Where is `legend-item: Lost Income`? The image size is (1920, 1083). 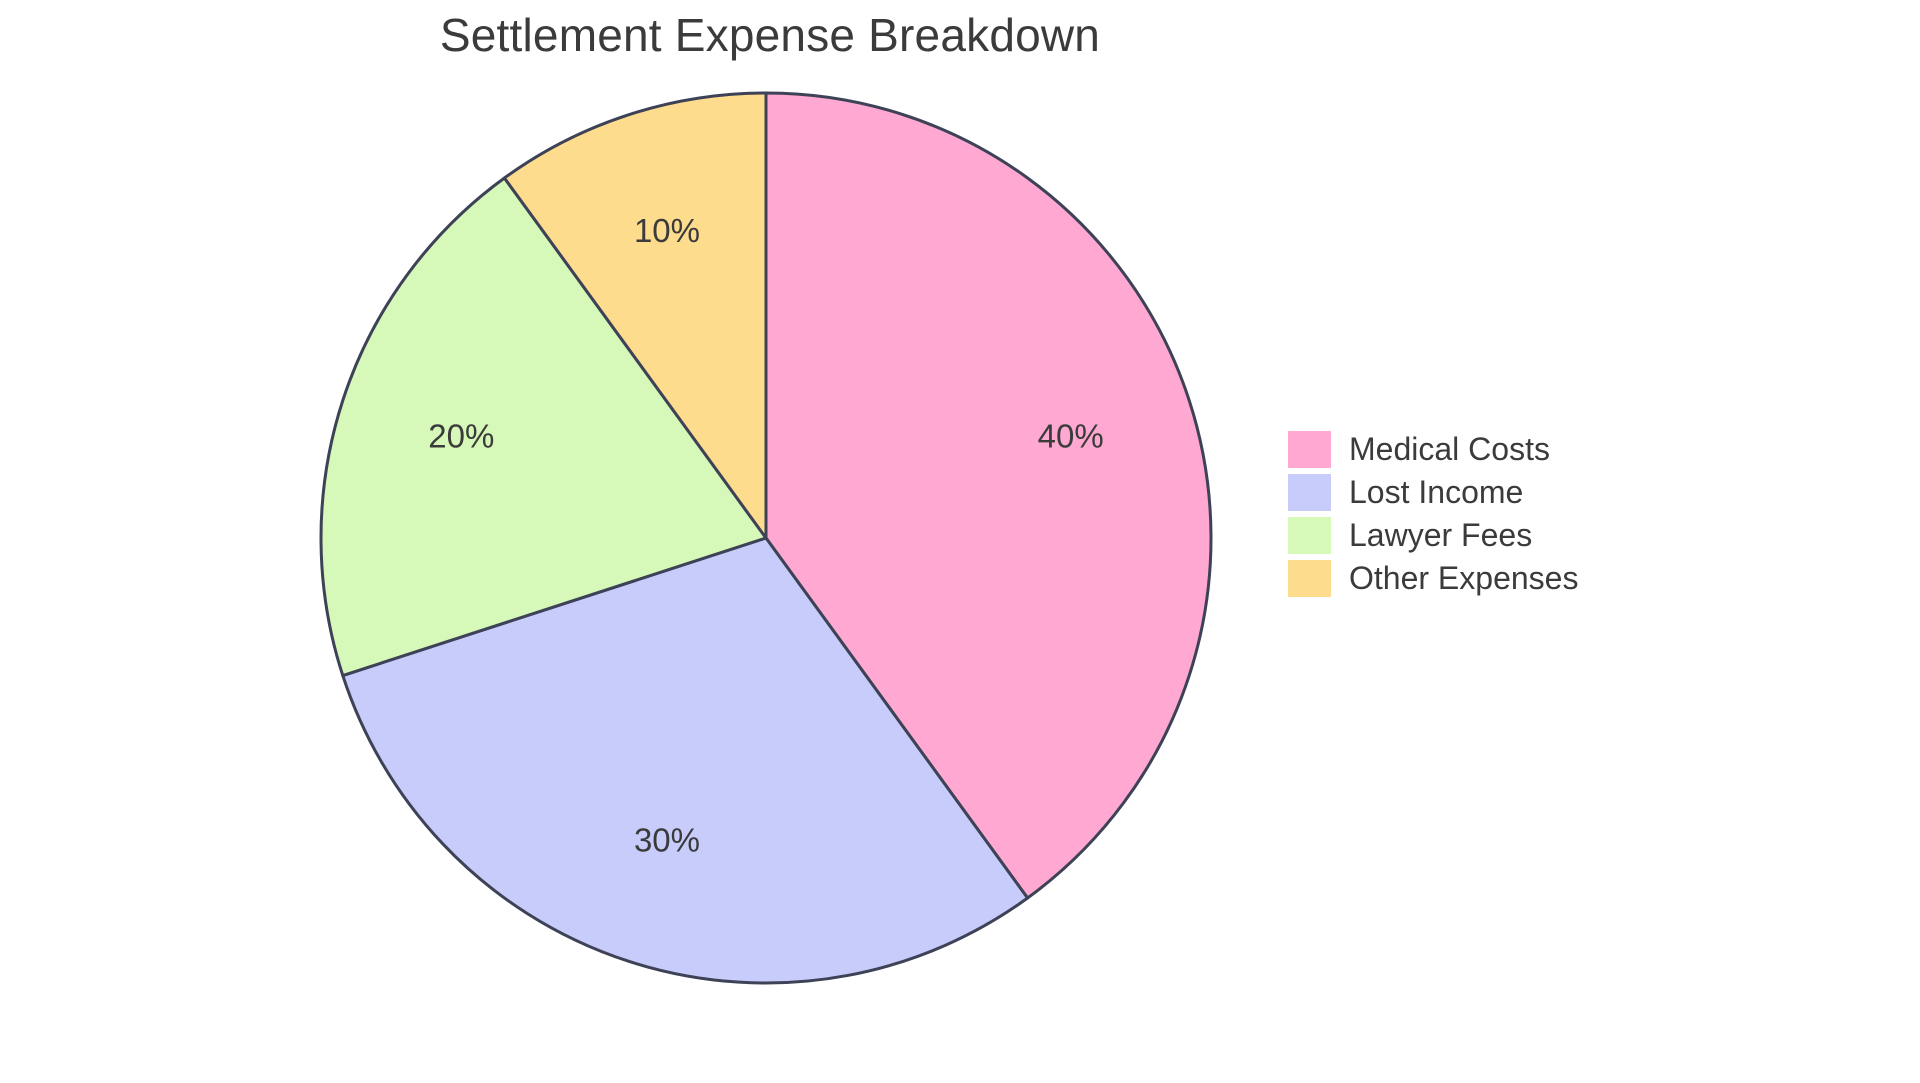
legend-item: Lost Income is located at coordinates (1433, 492).